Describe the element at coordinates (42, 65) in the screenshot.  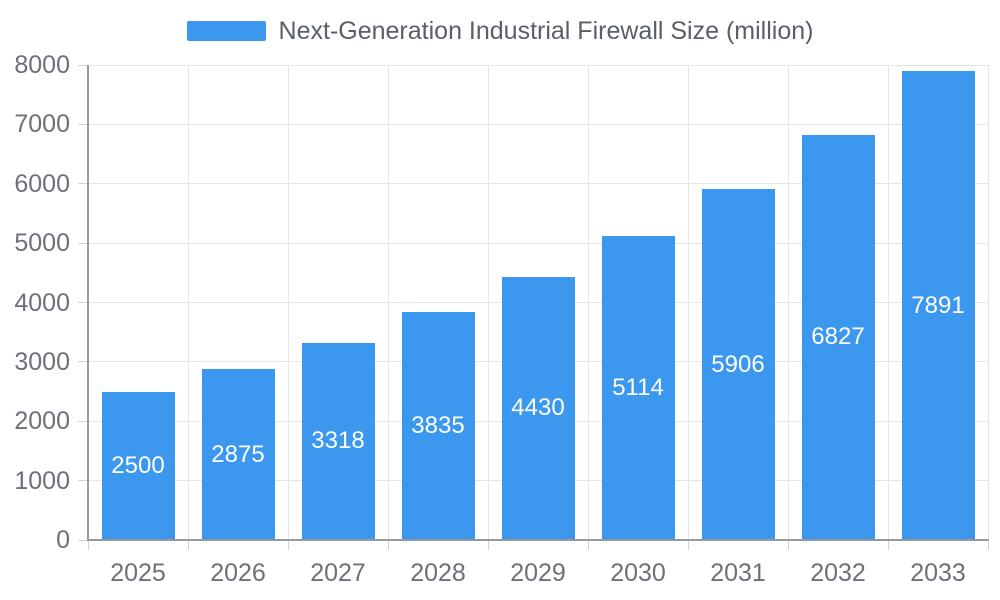
I see `y-axis-label: 8000` at that location.